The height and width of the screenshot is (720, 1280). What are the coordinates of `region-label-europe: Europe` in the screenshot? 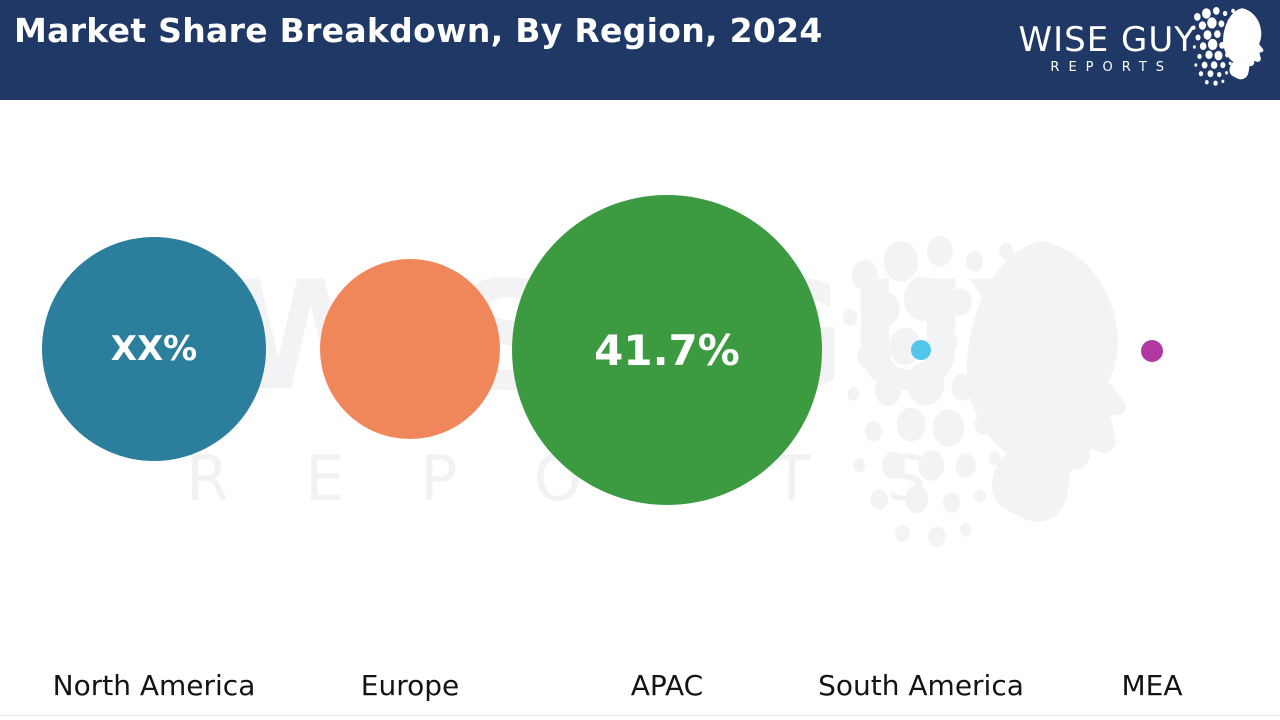 It's located at (410, 685).